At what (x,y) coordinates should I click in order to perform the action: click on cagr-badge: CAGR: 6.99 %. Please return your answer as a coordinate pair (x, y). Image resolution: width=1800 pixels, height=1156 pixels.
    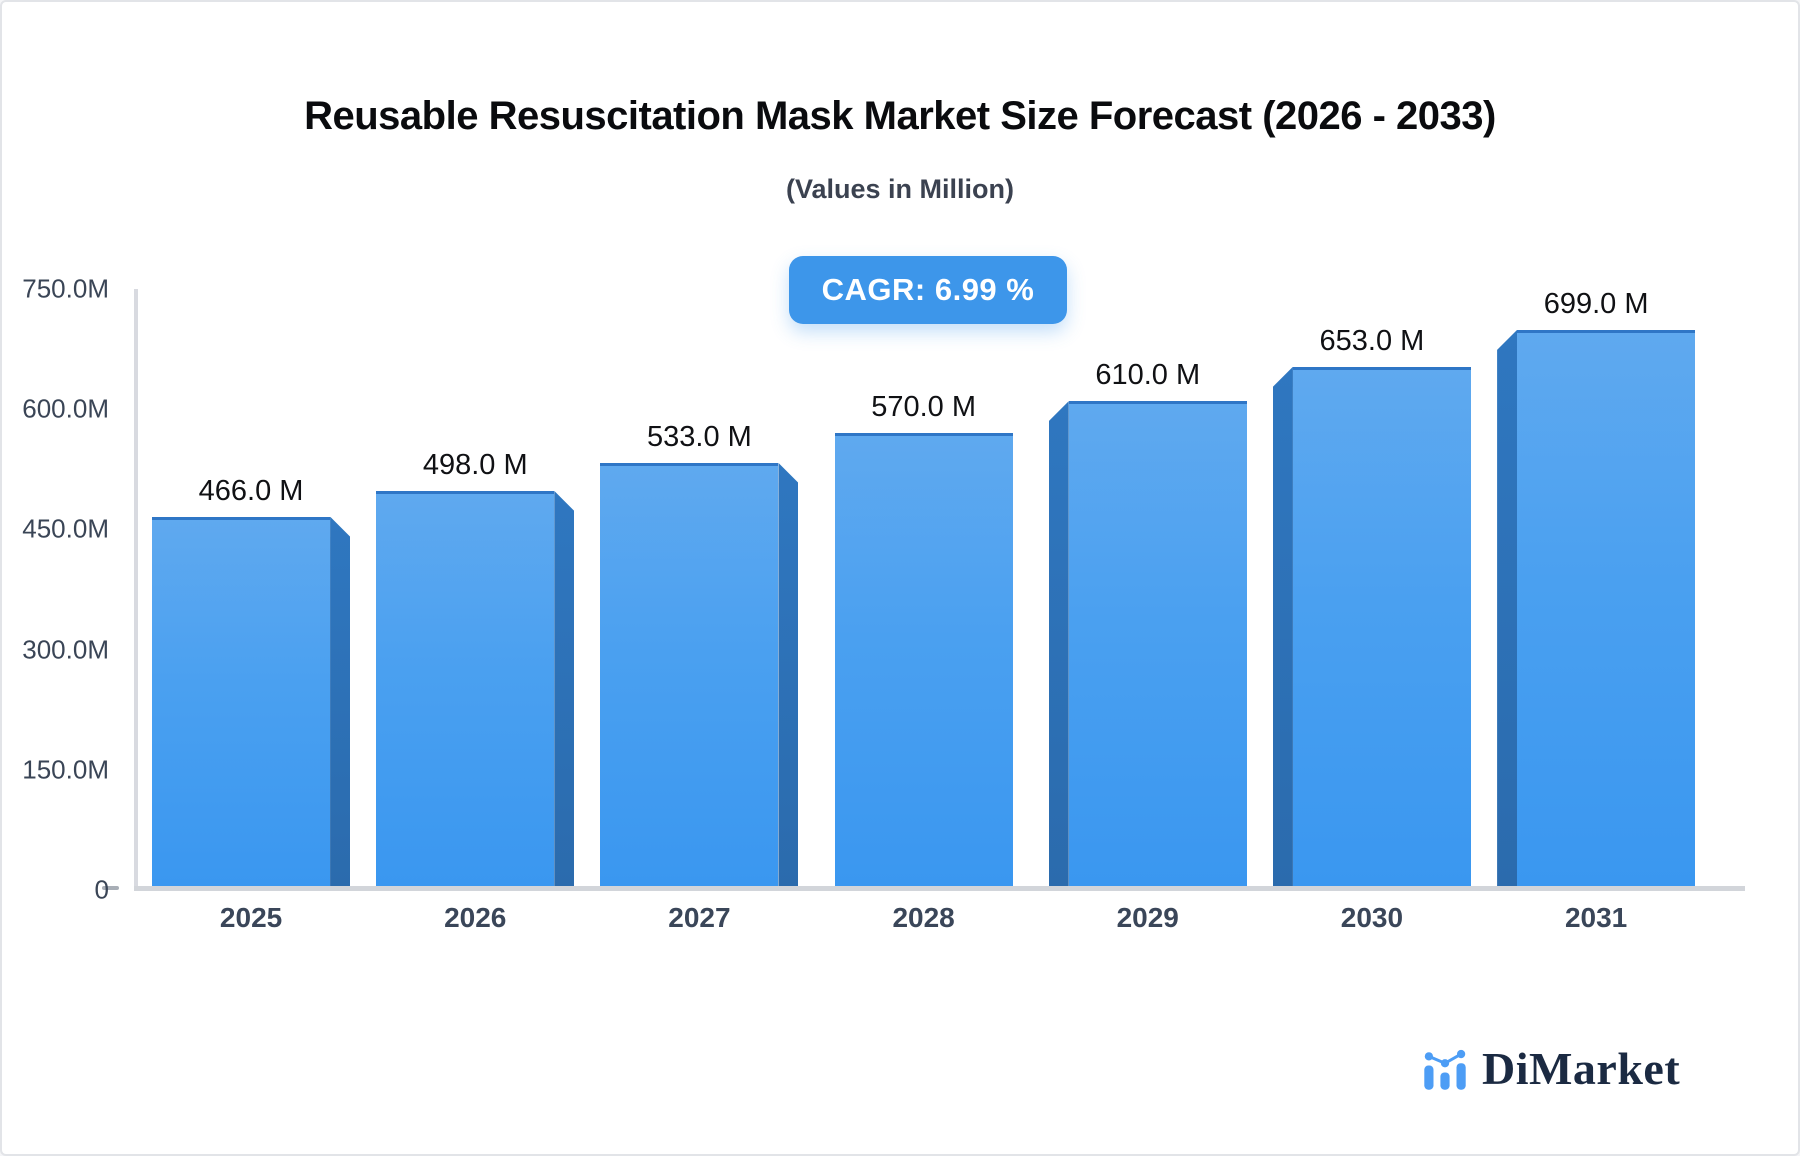
    Looking at the image, I should click on (928, 290).